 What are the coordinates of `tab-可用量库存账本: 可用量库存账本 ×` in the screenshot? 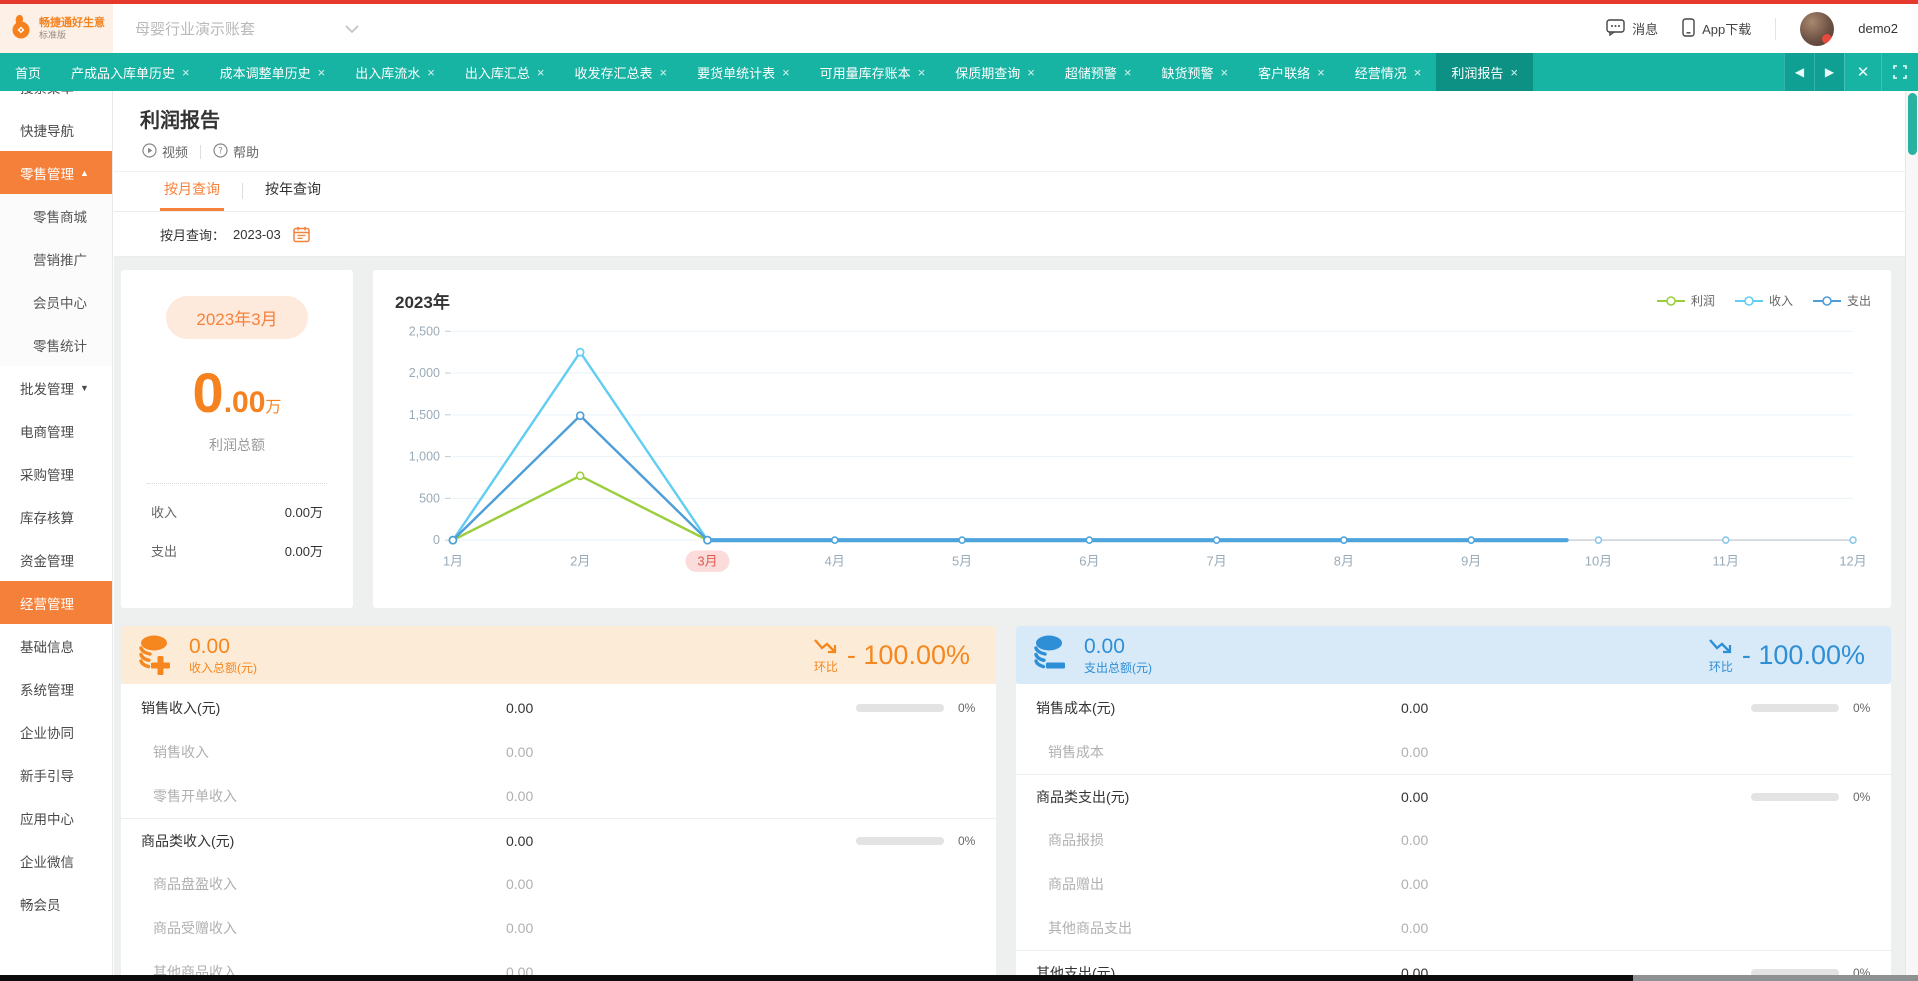 It's located at (873, 72).